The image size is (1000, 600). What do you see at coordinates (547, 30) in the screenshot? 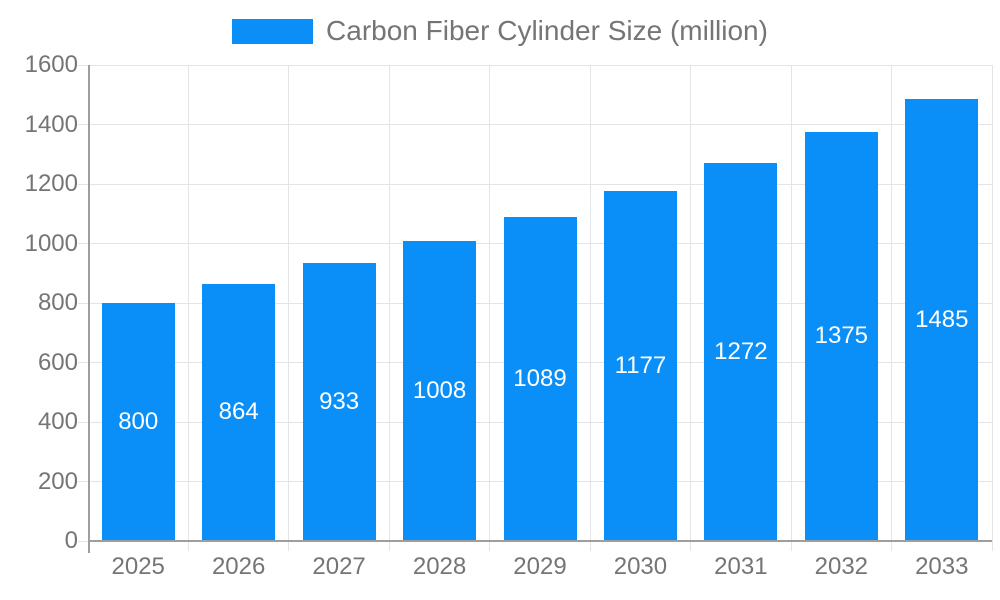
I see `legend-label: Carbon Fiber Cylinder Size (million)` at bounding box center [547, 30].